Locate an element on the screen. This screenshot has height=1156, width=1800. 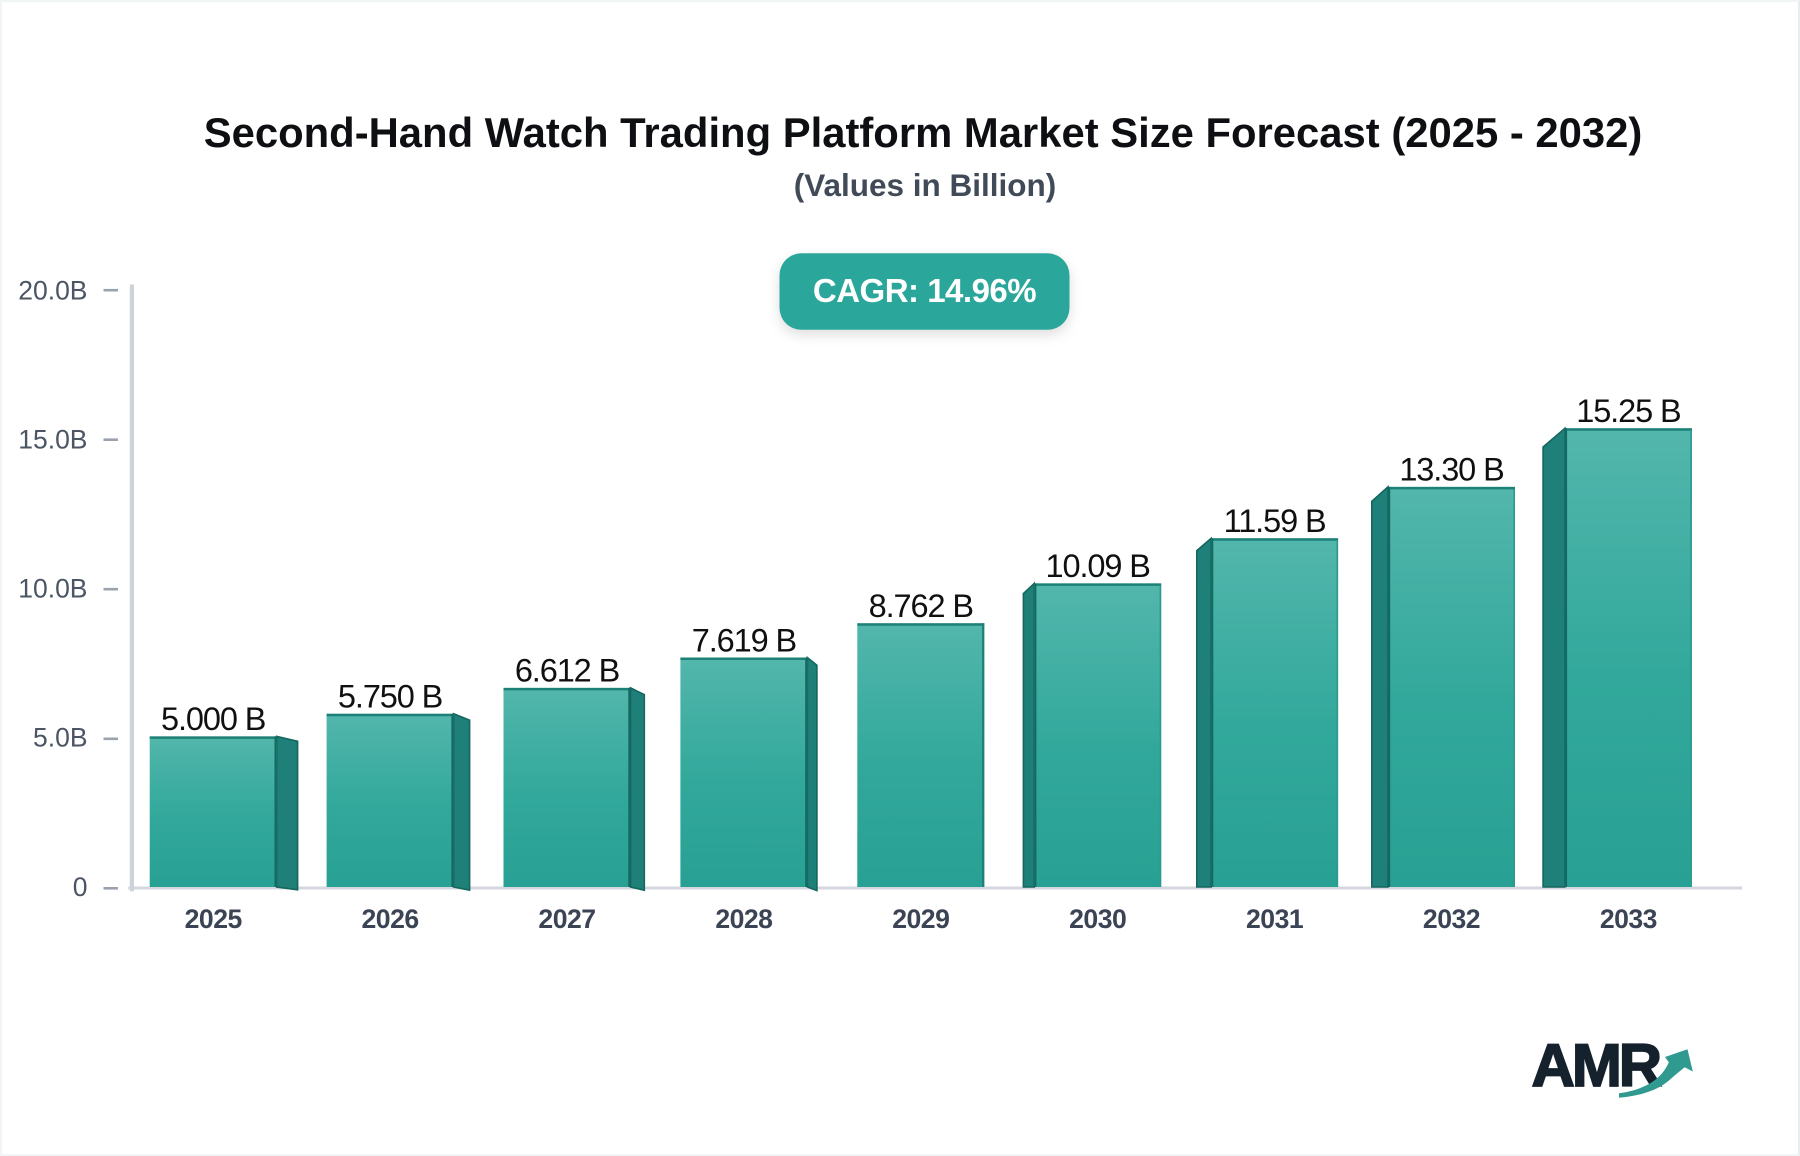
svg-text: 2028 is located at coordinates (743, 919).